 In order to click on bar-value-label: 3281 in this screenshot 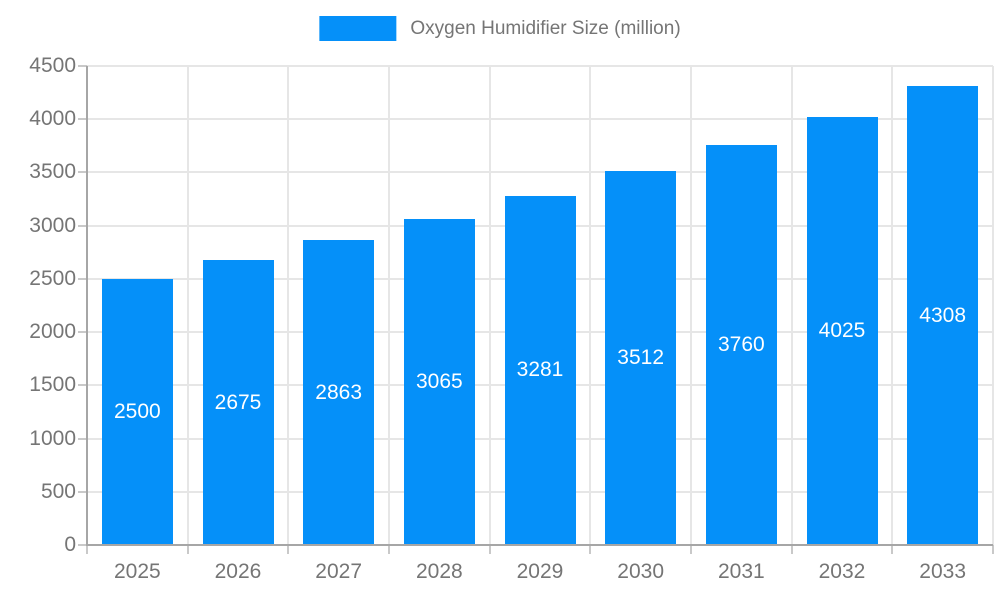, I will do `click(540, 370)`.